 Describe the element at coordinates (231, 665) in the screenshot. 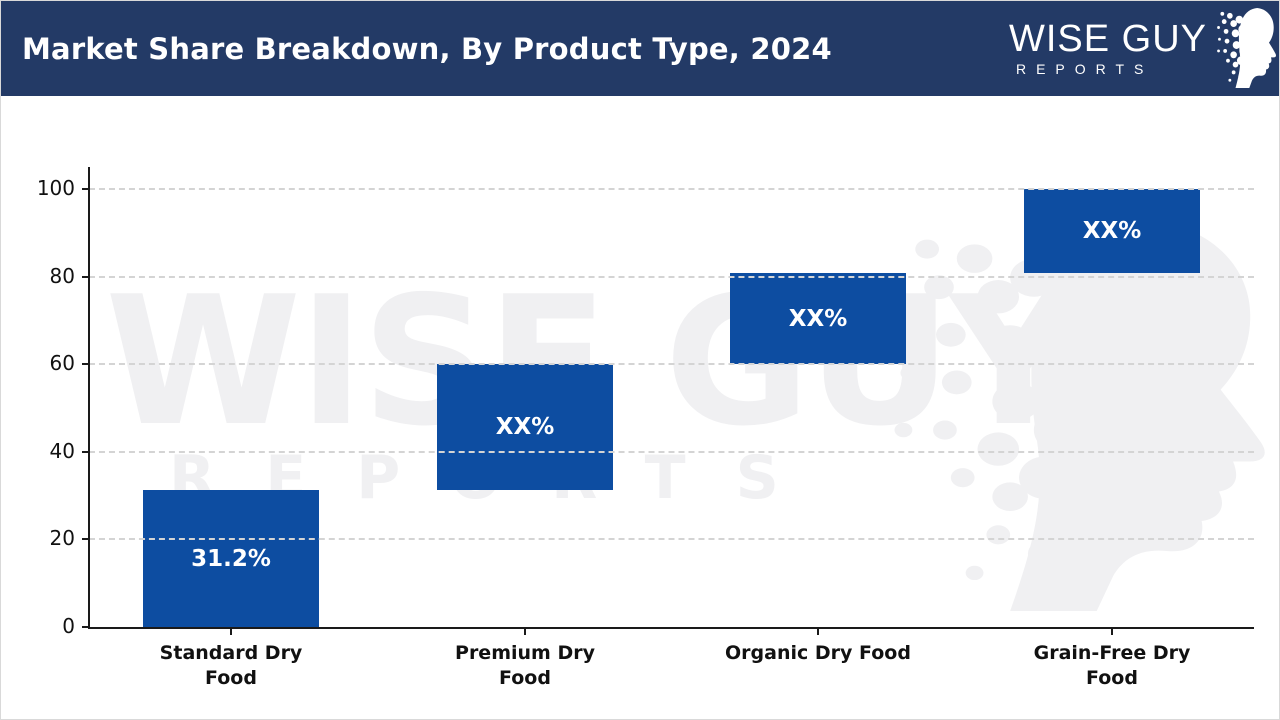

I see `x-category-label: Standard Dry Food` at that location.